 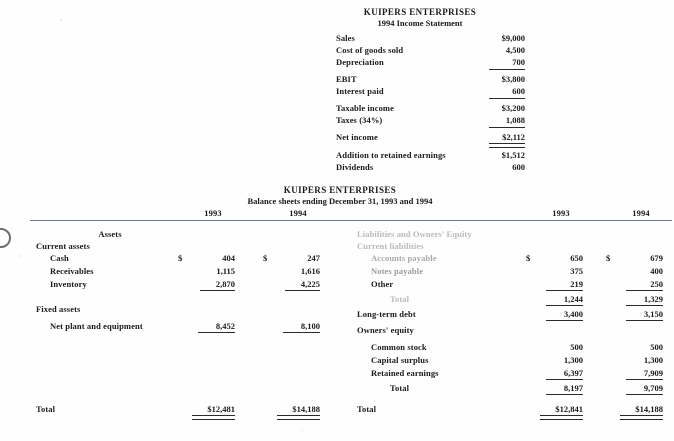 I want to click on bs-current-liabilities-total-label: Total, so click(x=400, y=299).